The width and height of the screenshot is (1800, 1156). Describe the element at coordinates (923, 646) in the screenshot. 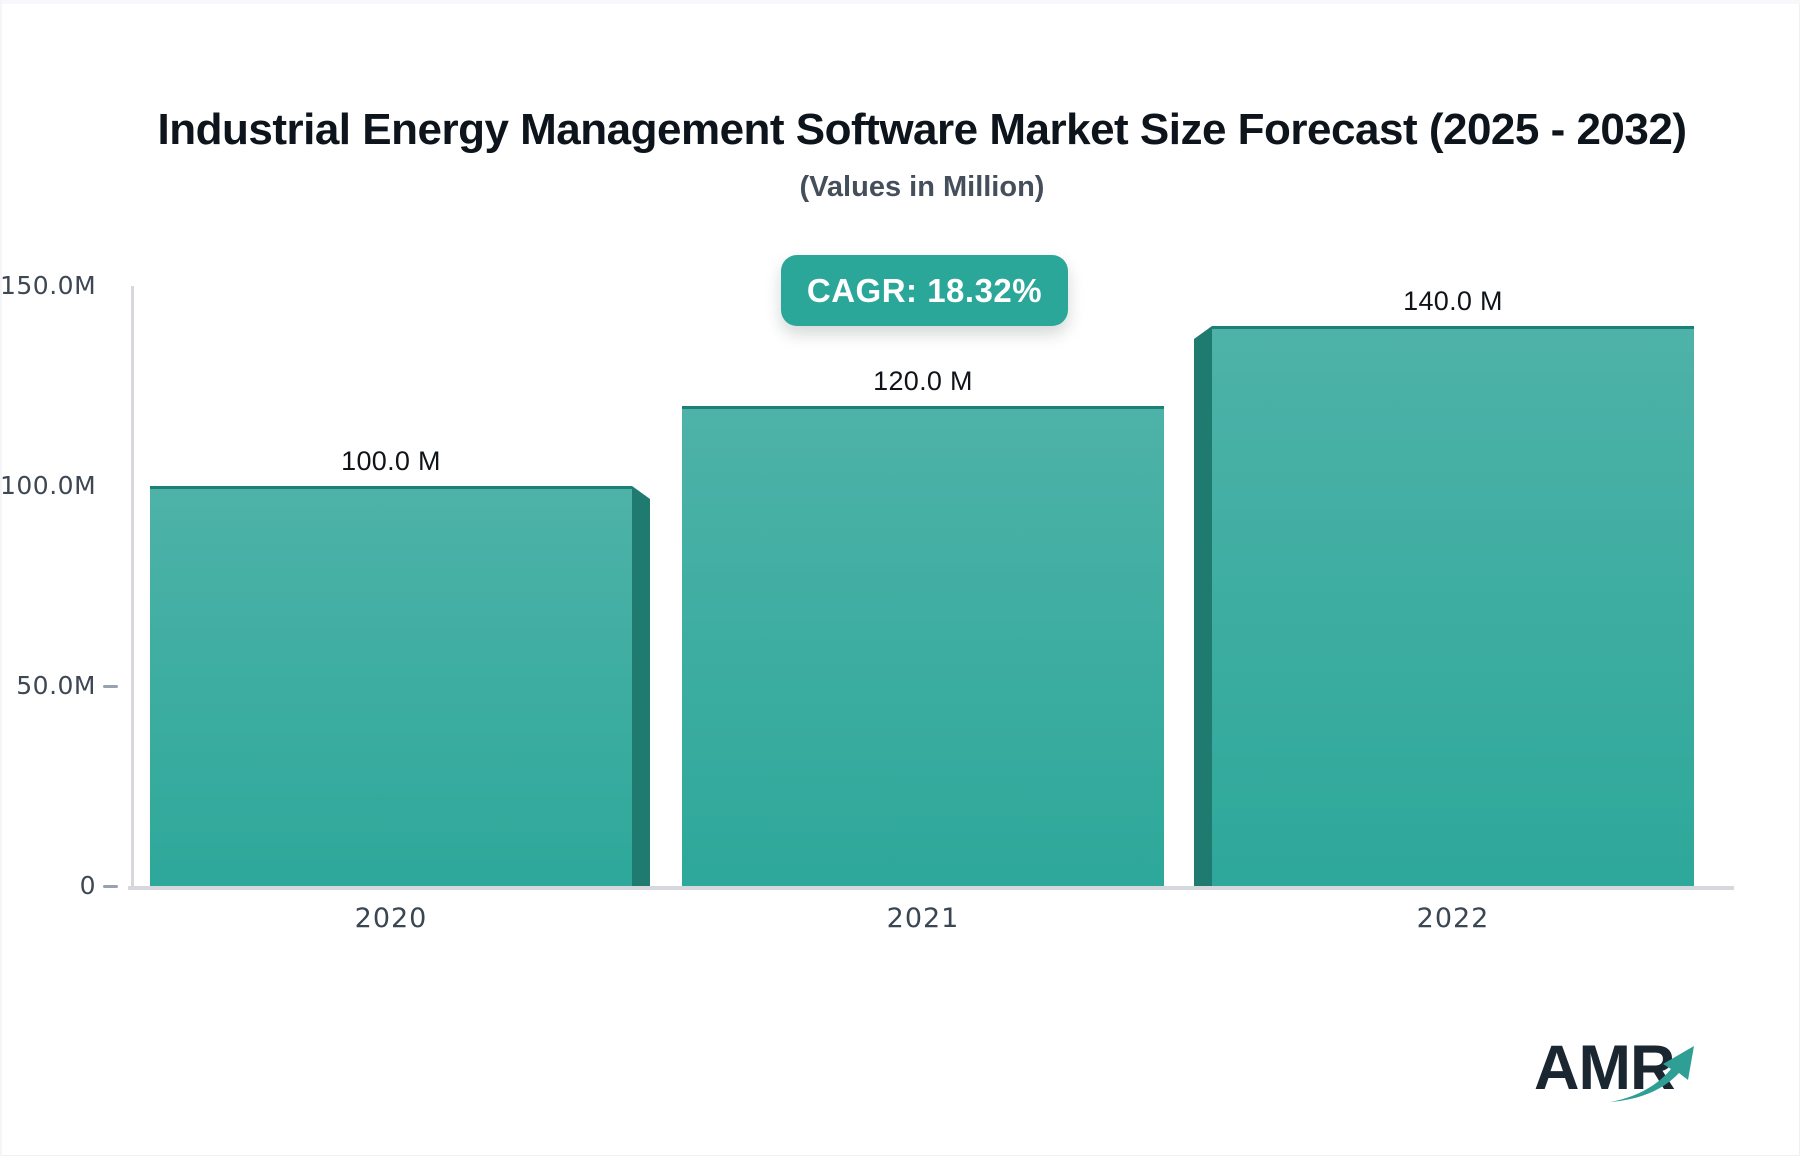

I see `bar-2021` at that location.